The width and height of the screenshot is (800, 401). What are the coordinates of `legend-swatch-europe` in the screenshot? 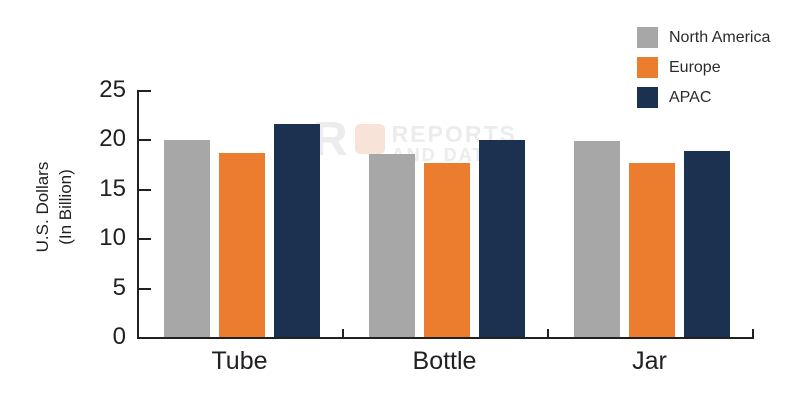 It's located at (647, 67).